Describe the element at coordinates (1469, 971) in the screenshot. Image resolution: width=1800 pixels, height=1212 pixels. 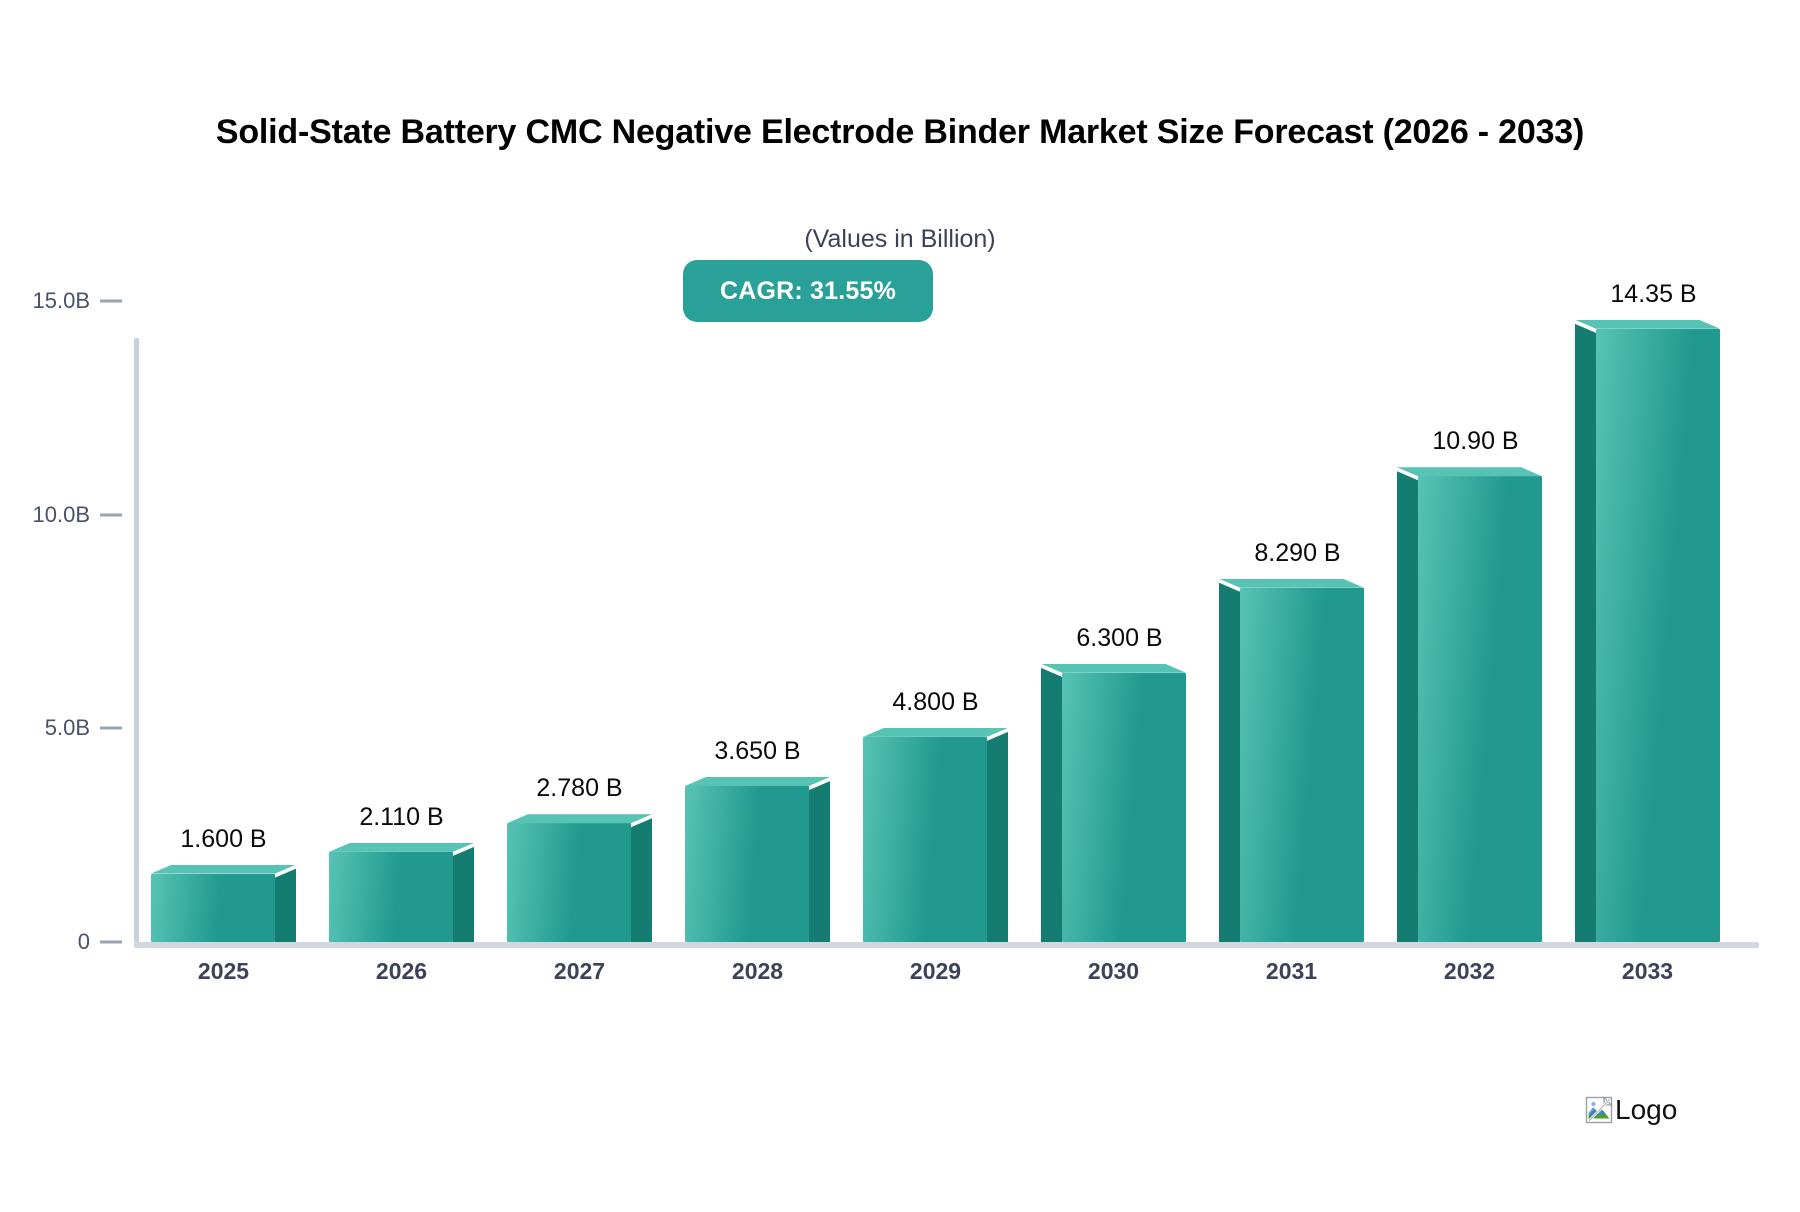
I see `x-axis-tick-label-2032: 2032` at that location.